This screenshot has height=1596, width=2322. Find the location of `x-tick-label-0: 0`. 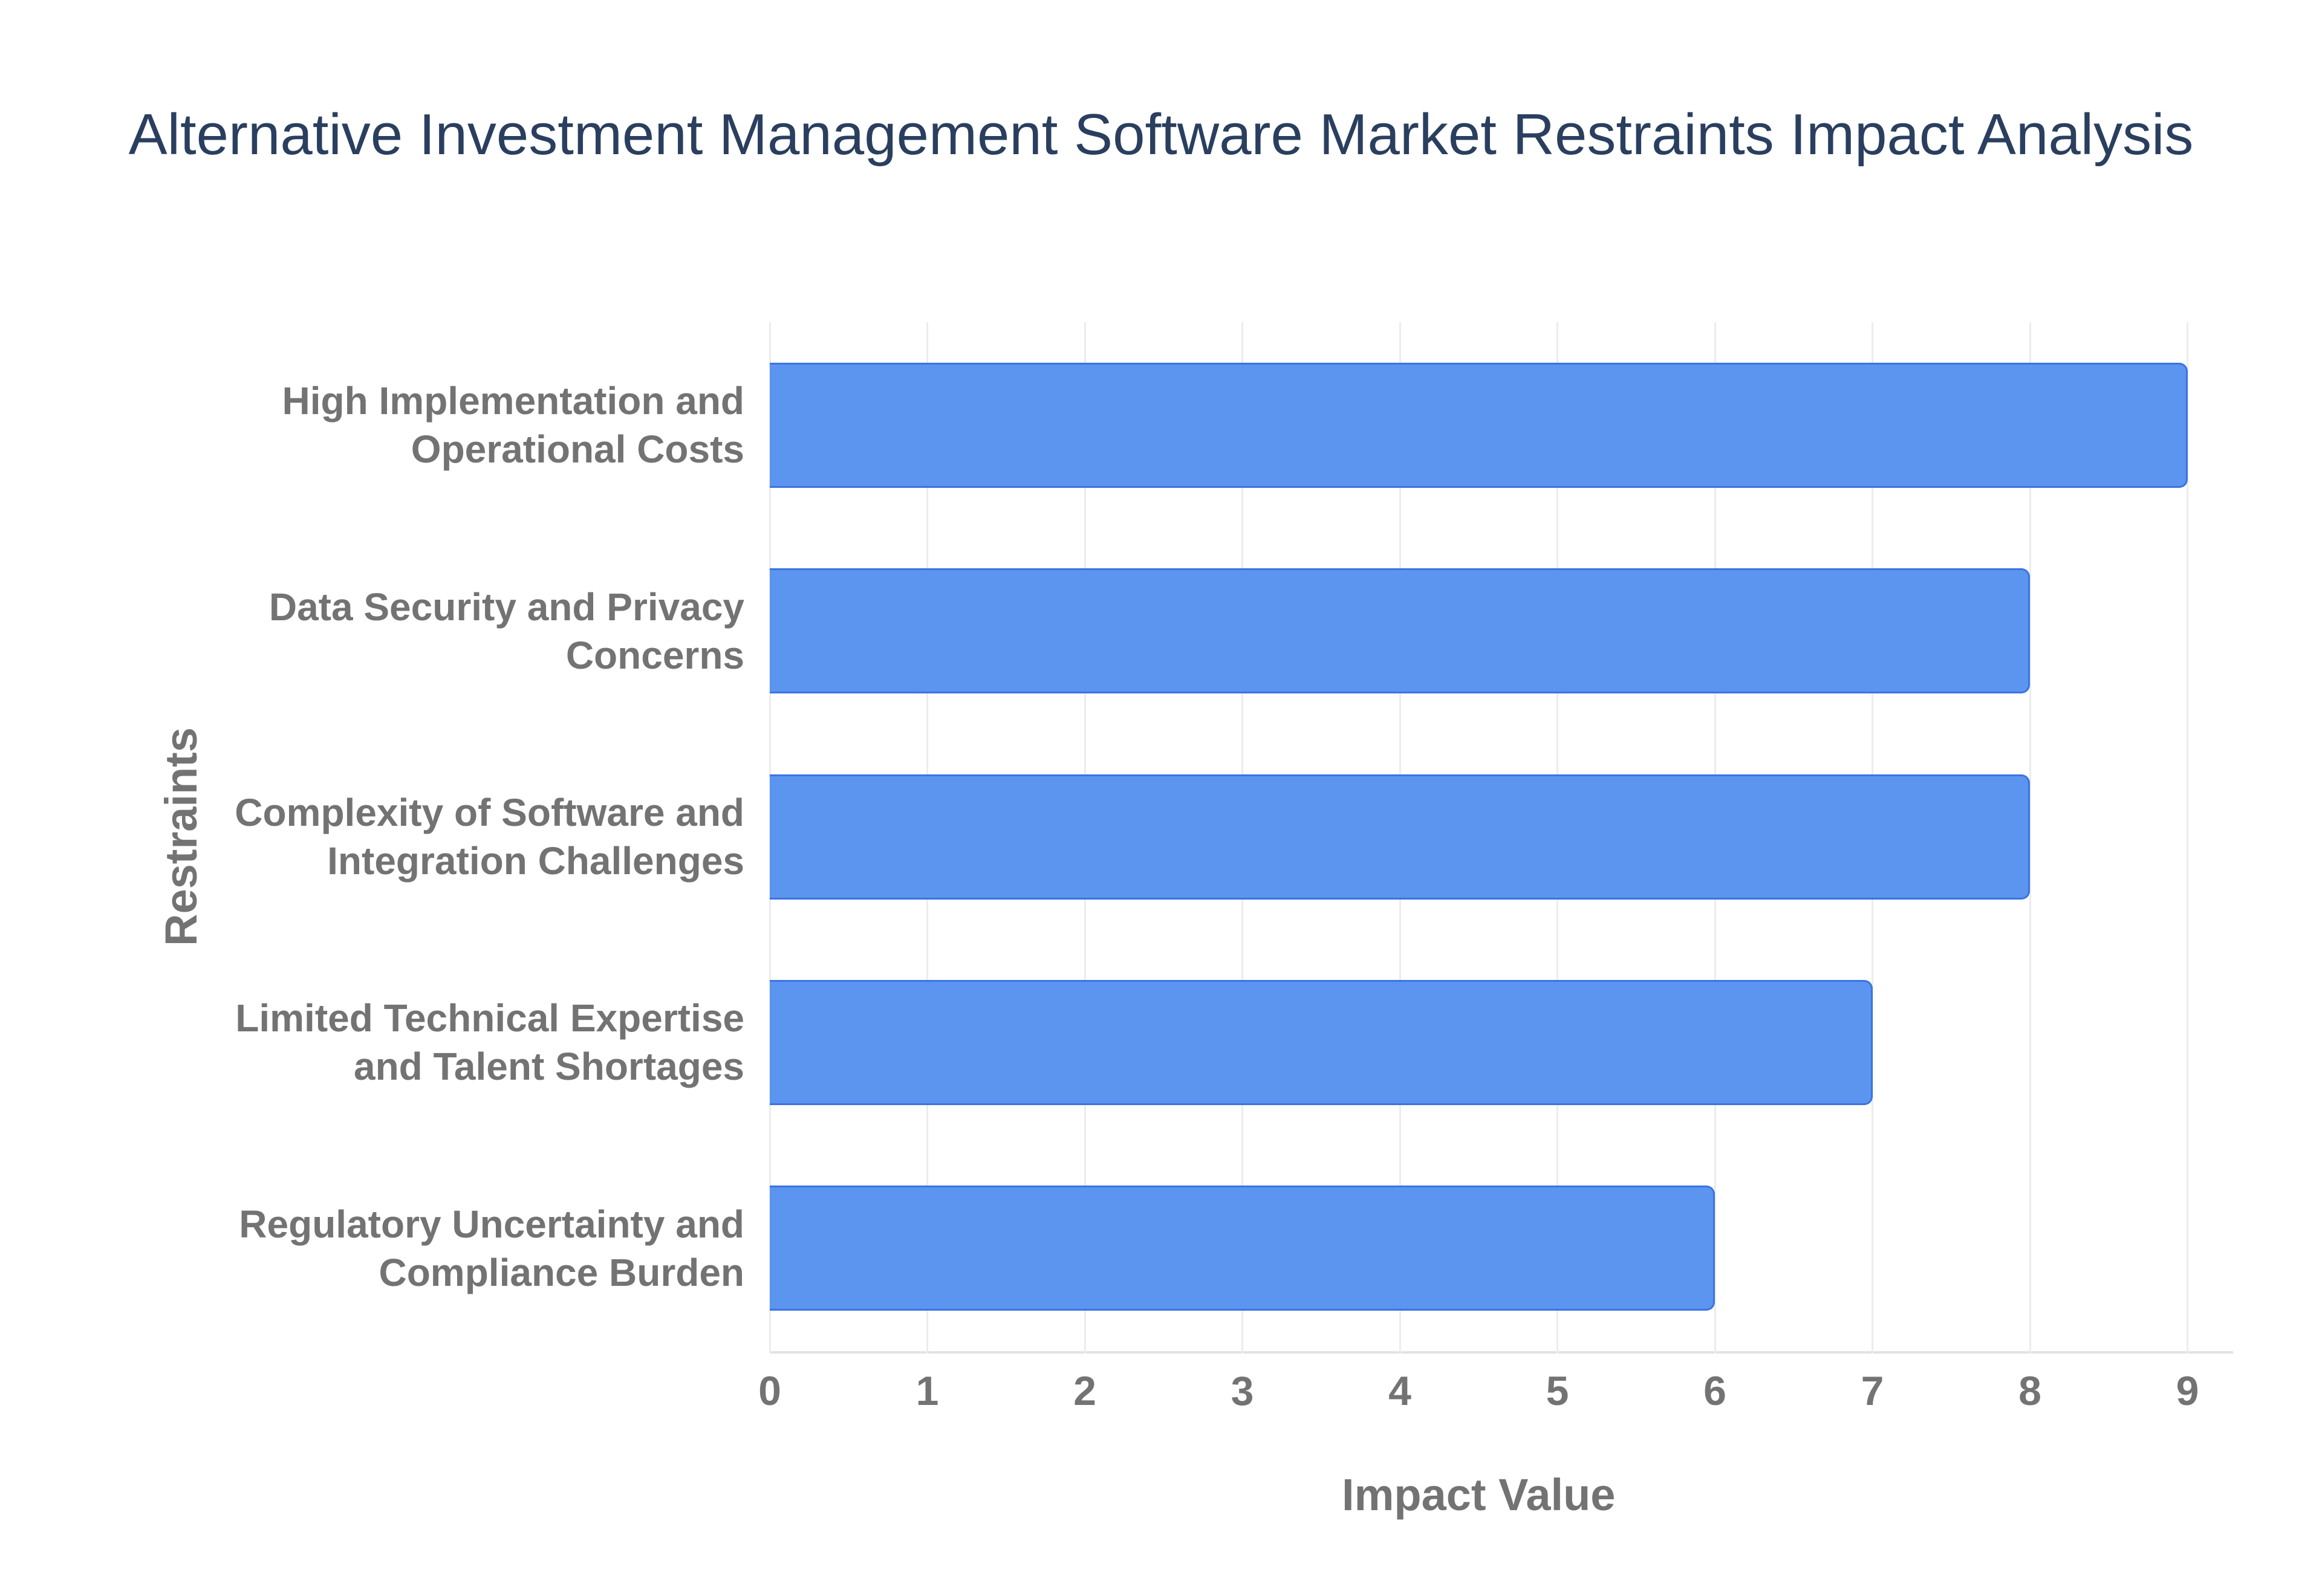

x-tick-label-0: 0 is located at coordinates (769, 1391).